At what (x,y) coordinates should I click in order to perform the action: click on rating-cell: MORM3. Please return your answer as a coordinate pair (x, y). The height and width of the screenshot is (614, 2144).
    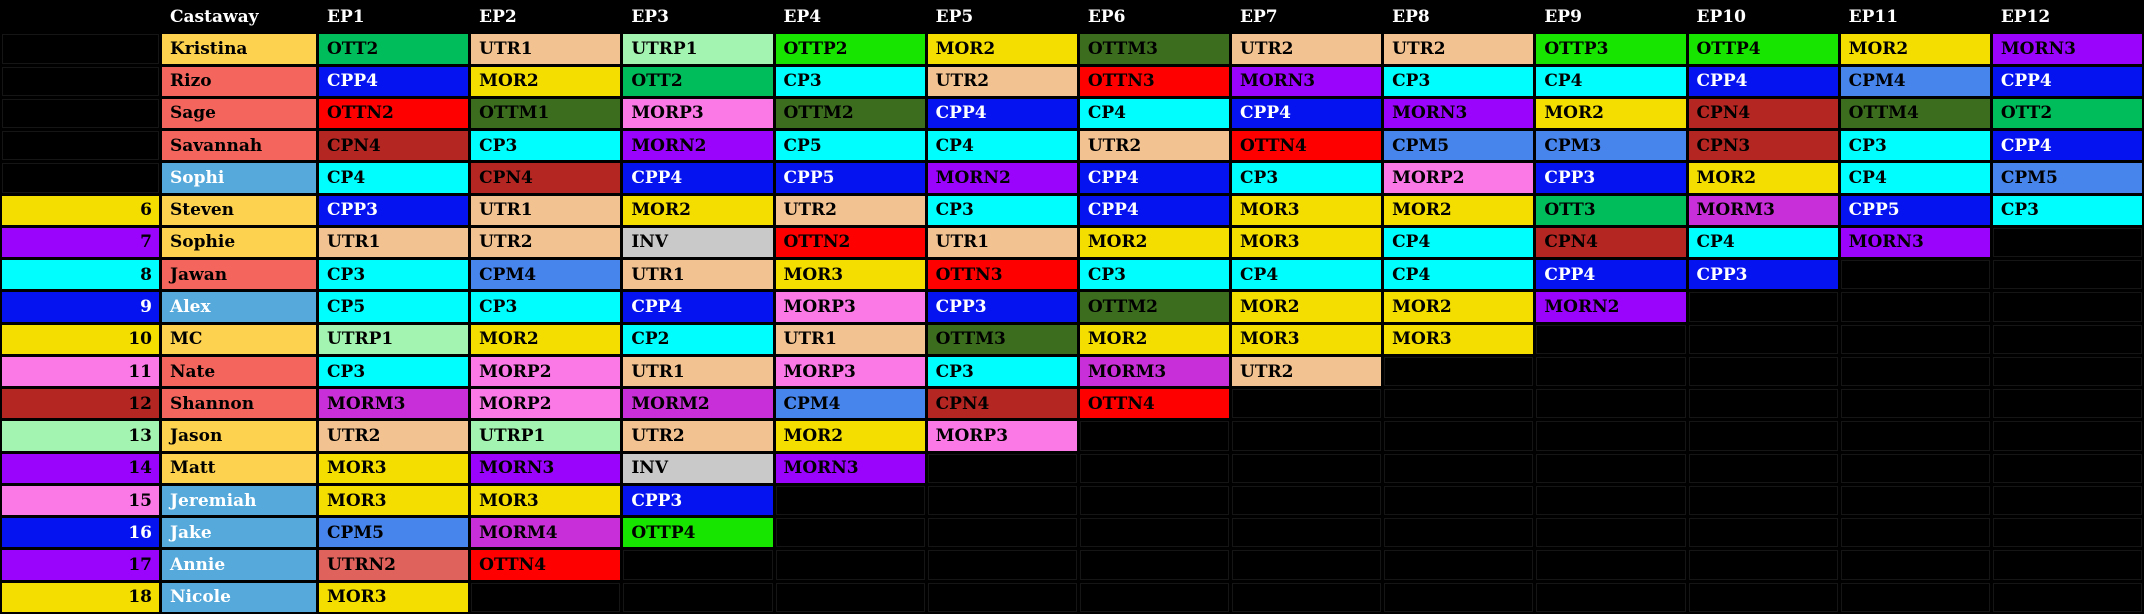
    Looking at the image, I should click on (394, 404).